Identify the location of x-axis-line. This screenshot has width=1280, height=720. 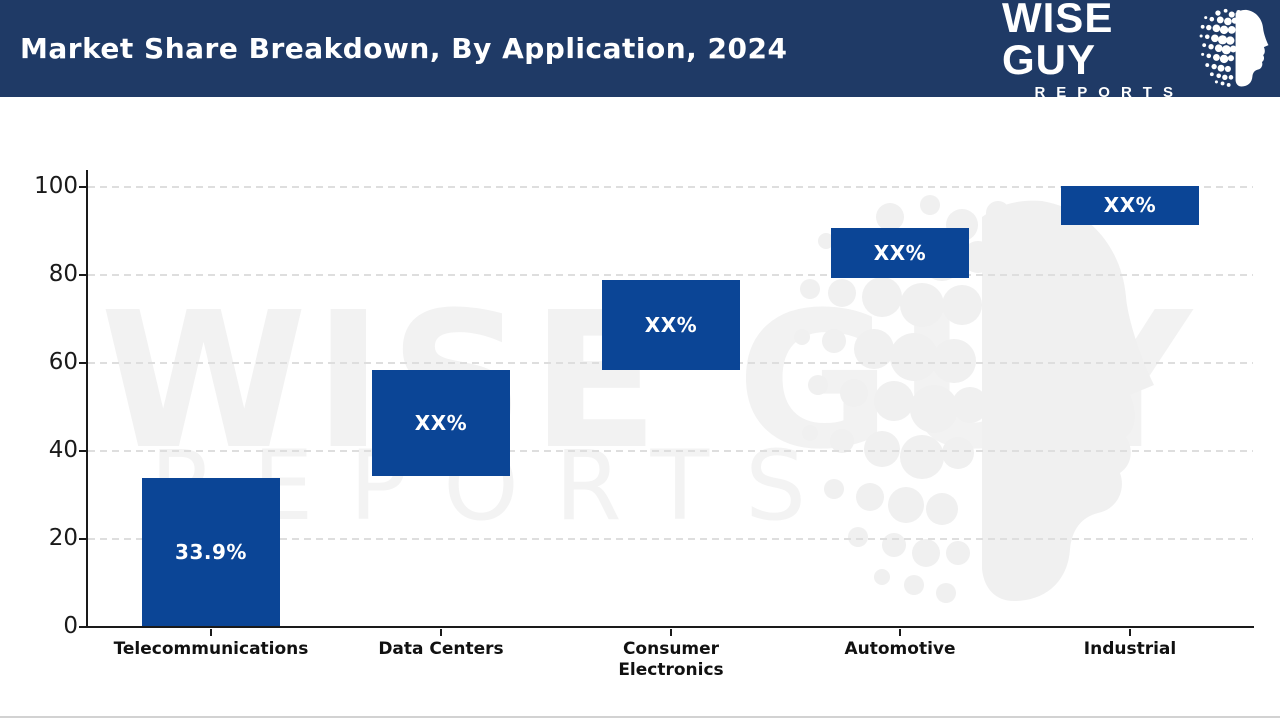
(670, 627).